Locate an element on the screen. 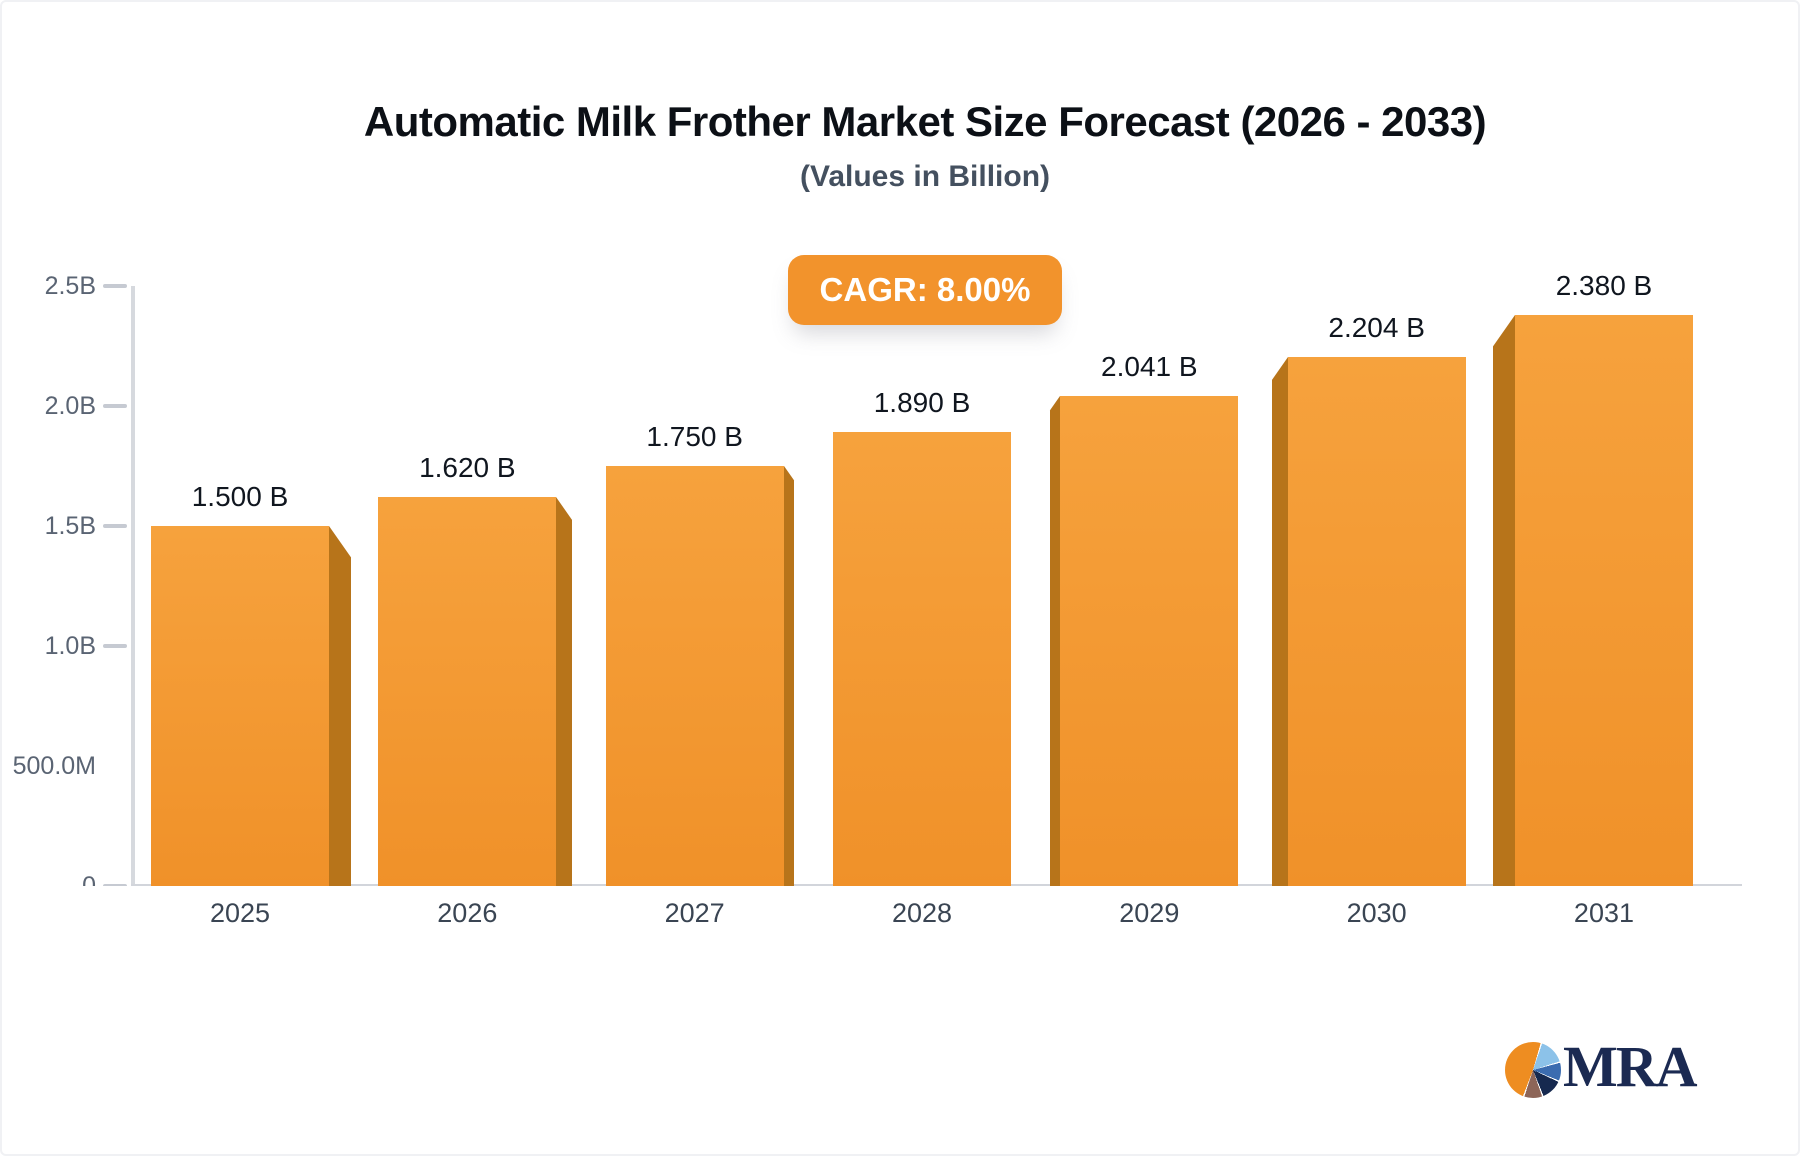  pie-chart-icon is located at coordinates (1533, 1070).